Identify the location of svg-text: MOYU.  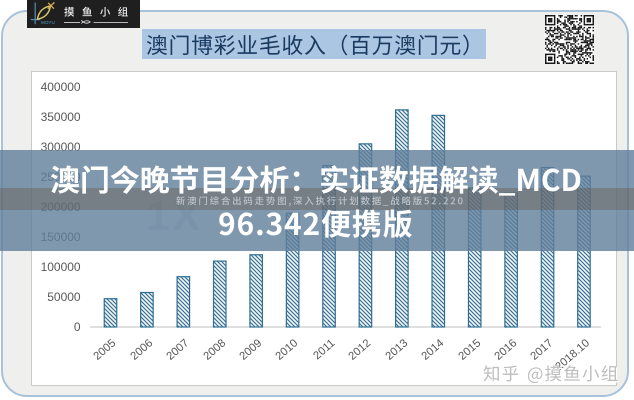
(48, 22).